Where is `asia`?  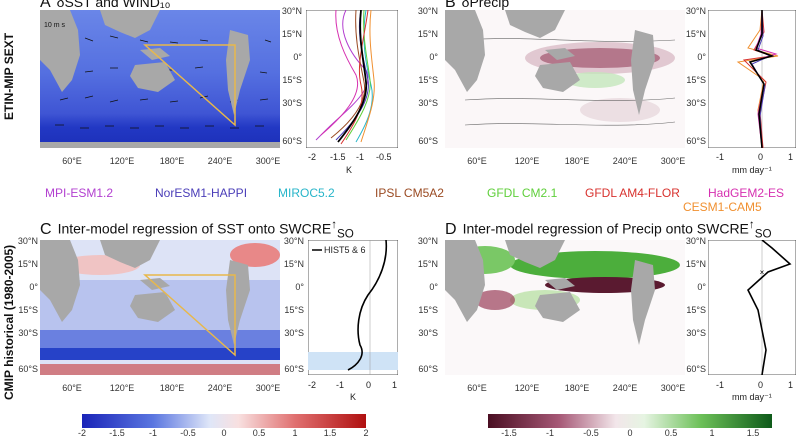
asia is located at coordinates (130, 24).